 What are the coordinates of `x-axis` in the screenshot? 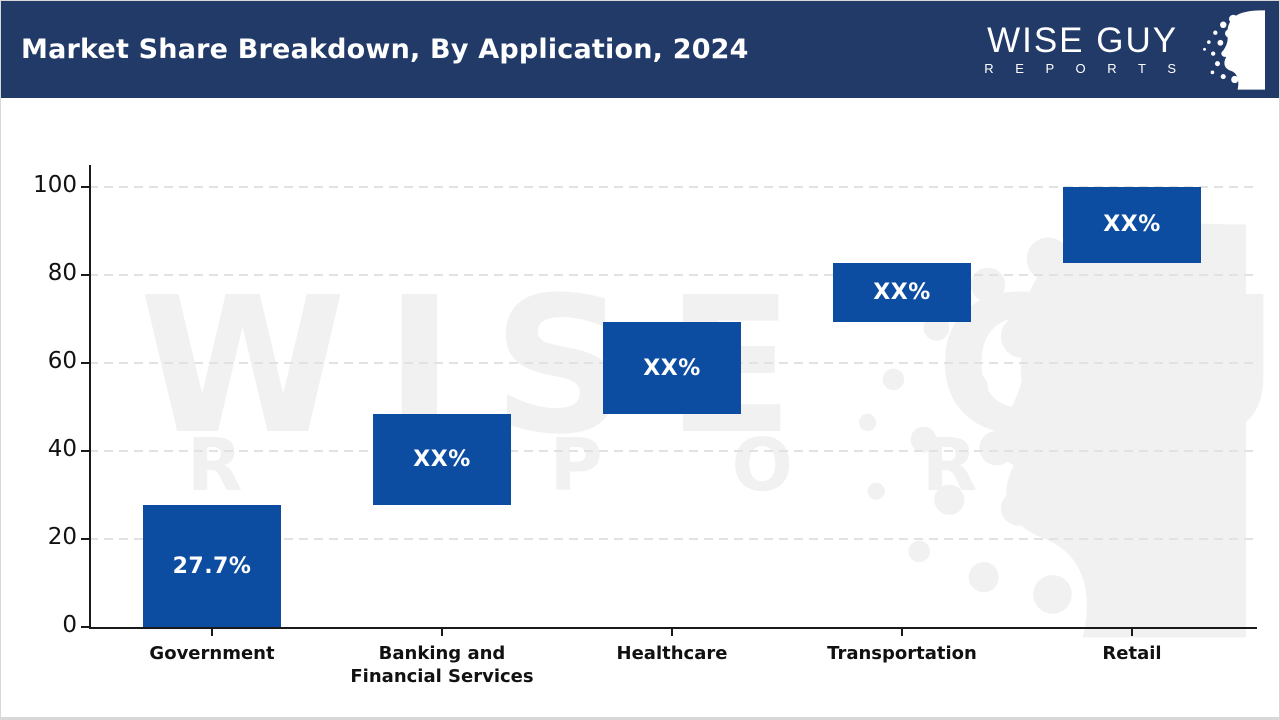 It's located at (673, 628).